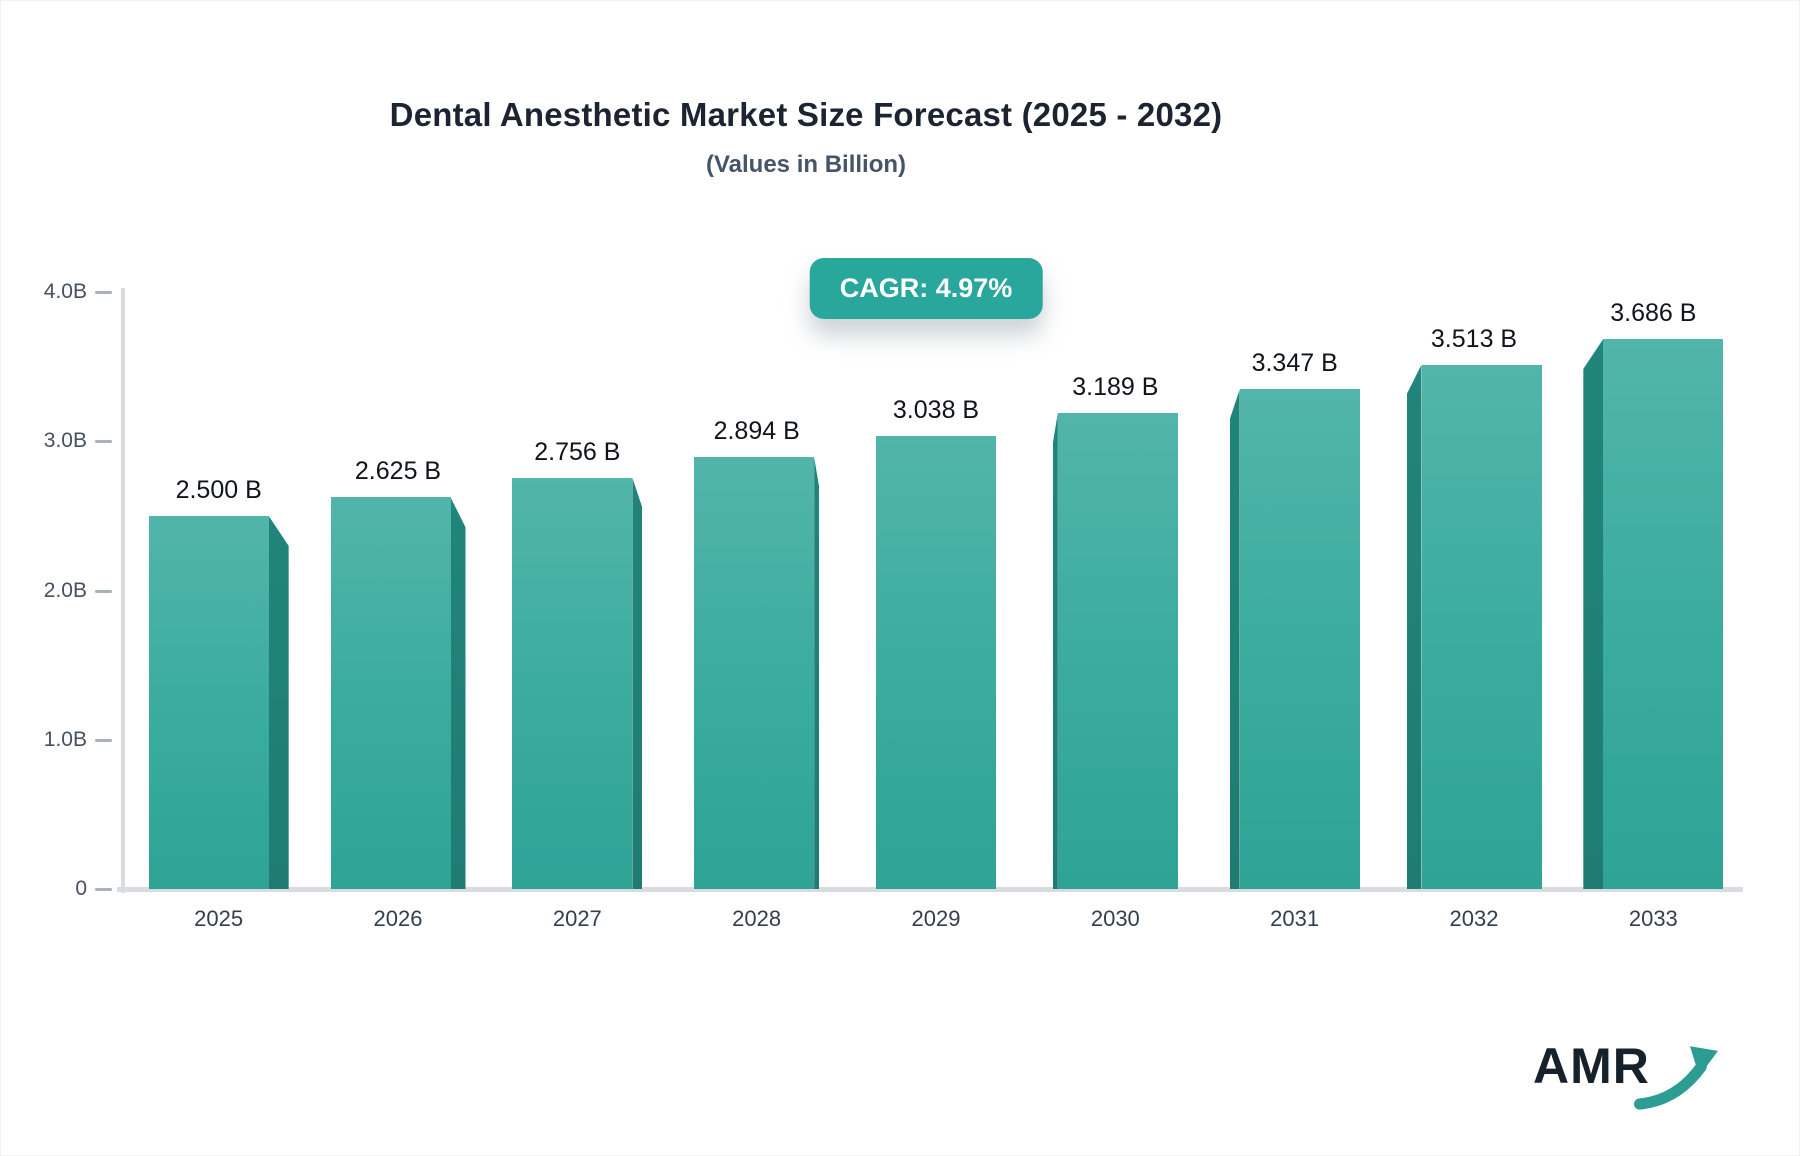 The width and height of the screenshot is (1800, 1156). I want to click on y-tick-label: 2.0B, so click(65, 590).